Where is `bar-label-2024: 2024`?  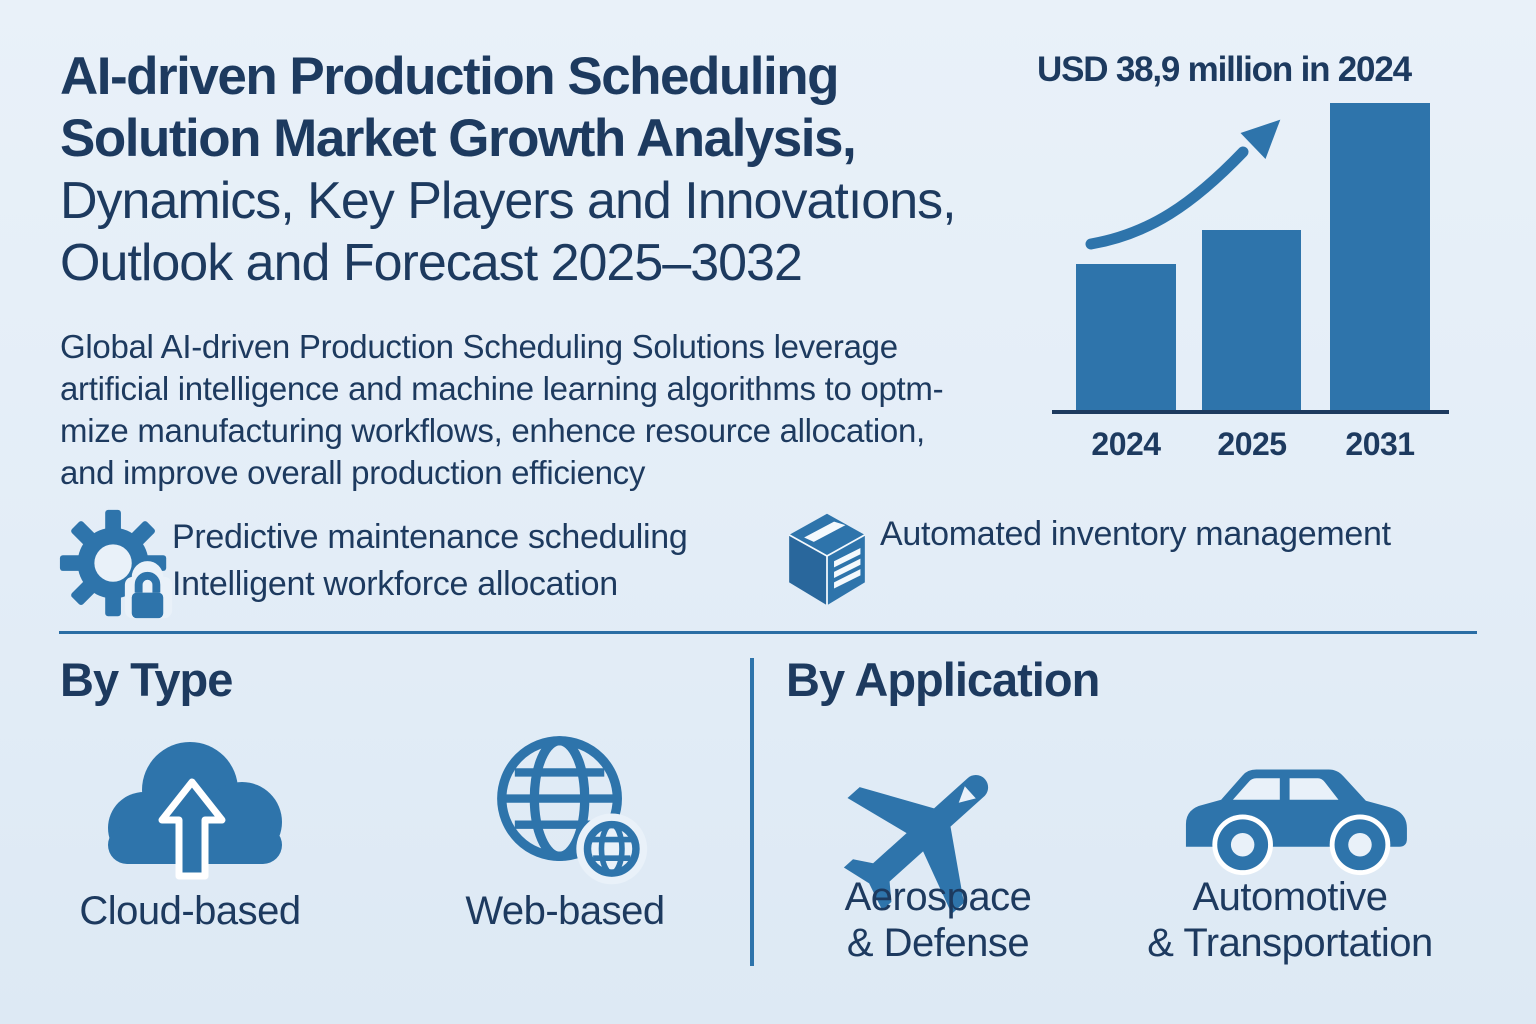
bar-label-2024: 2024 is located at coordinates (1126, 444).